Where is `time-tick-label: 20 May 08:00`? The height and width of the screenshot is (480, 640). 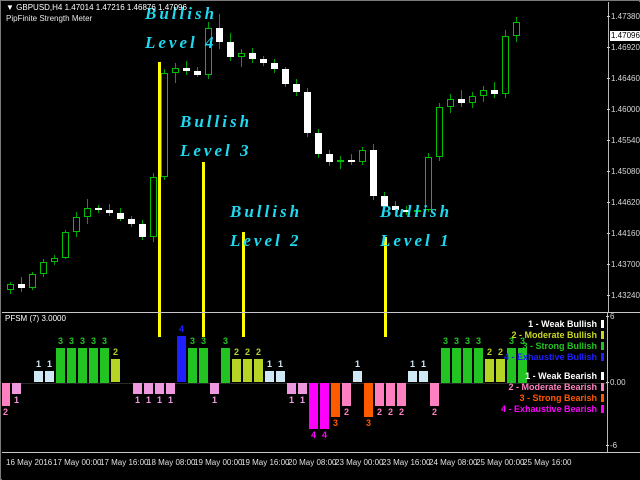 time-tick-label: 20 May 08:00 is located at coordinates (312, 462).